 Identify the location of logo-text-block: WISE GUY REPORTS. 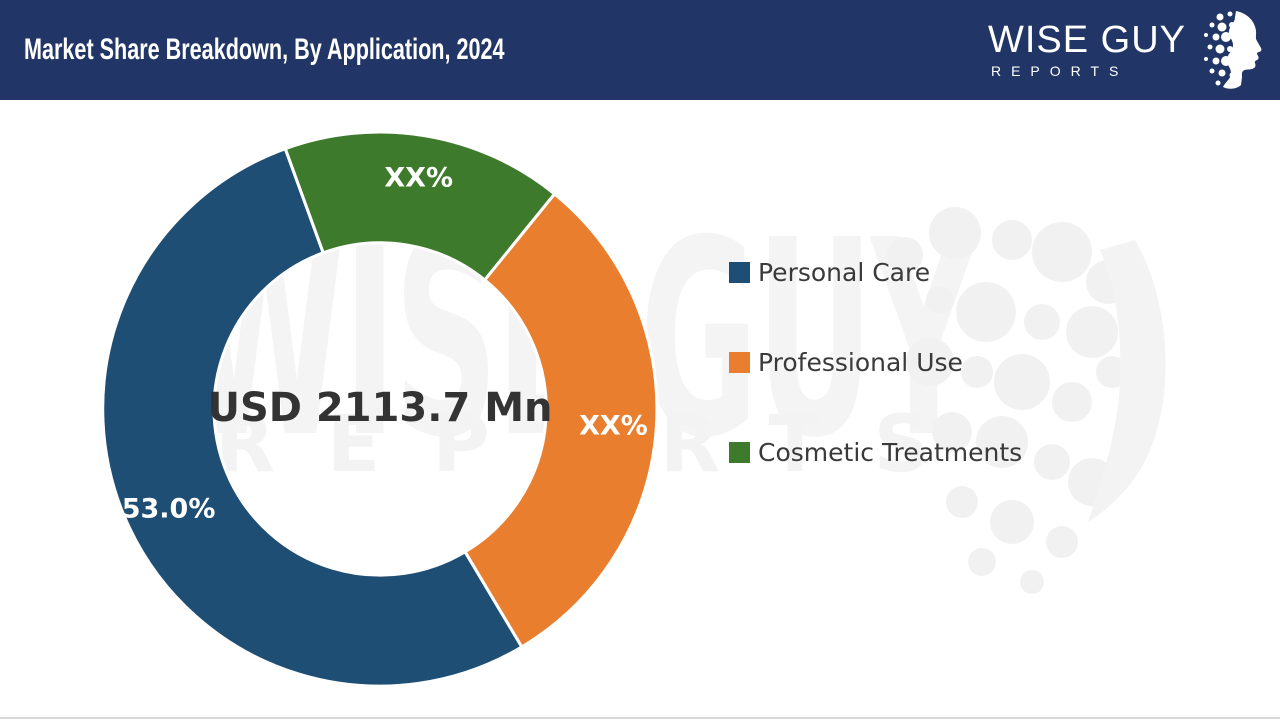
(1087, 50).